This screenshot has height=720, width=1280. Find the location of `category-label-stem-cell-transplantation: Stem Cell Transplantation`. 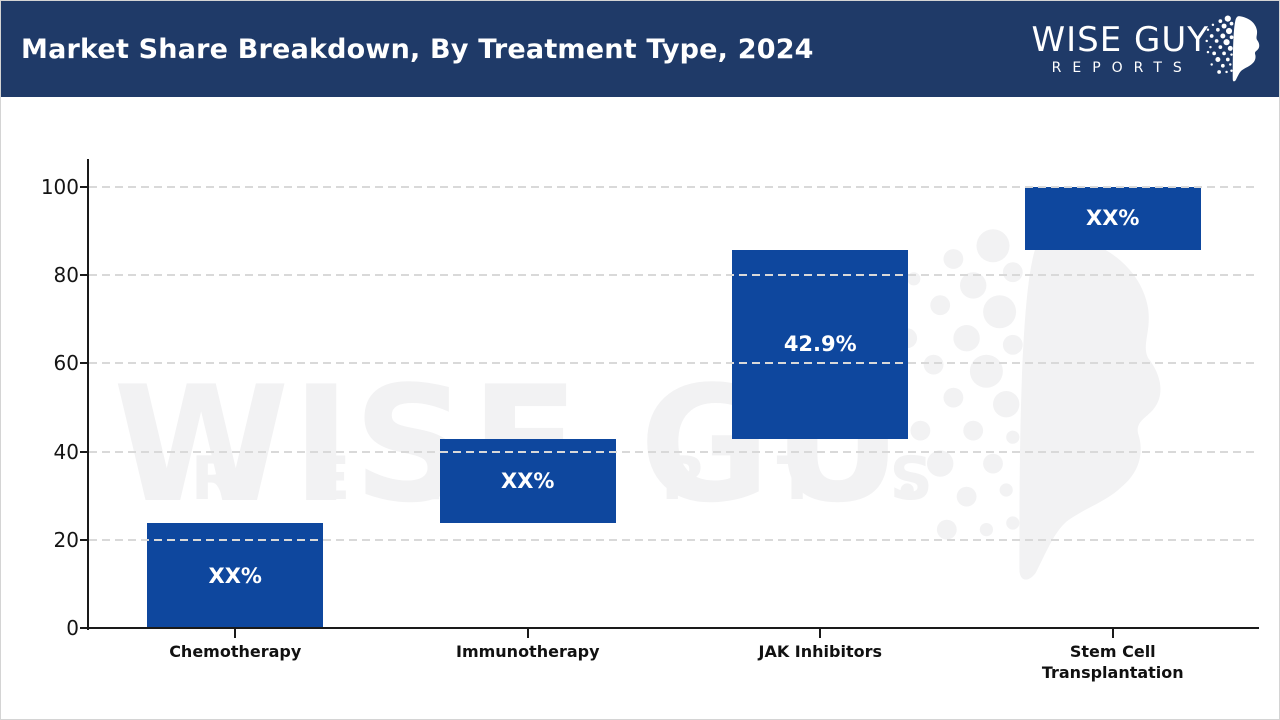

category-label-stem-cell-transplantation: Stem Cell Transplantation is located at coordinates (1112, 662).